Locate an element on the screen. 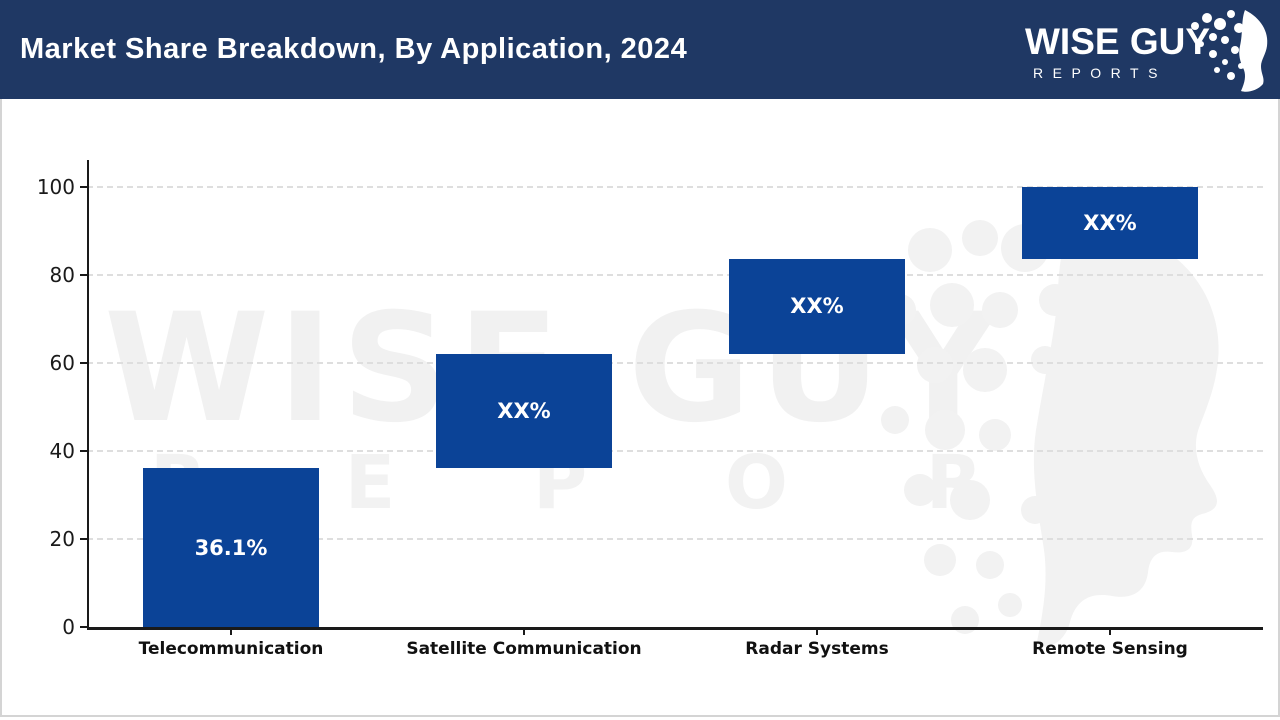 The image size is (1280, 720). bar-value-label: 36.1% is located at coordinates (231, 547).